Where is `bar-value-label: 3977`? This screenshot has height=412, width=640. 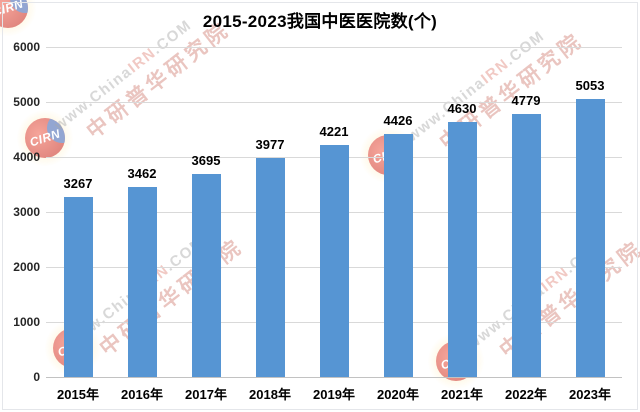
bar-value-label: 3977 is located at coordinates (270, 145).